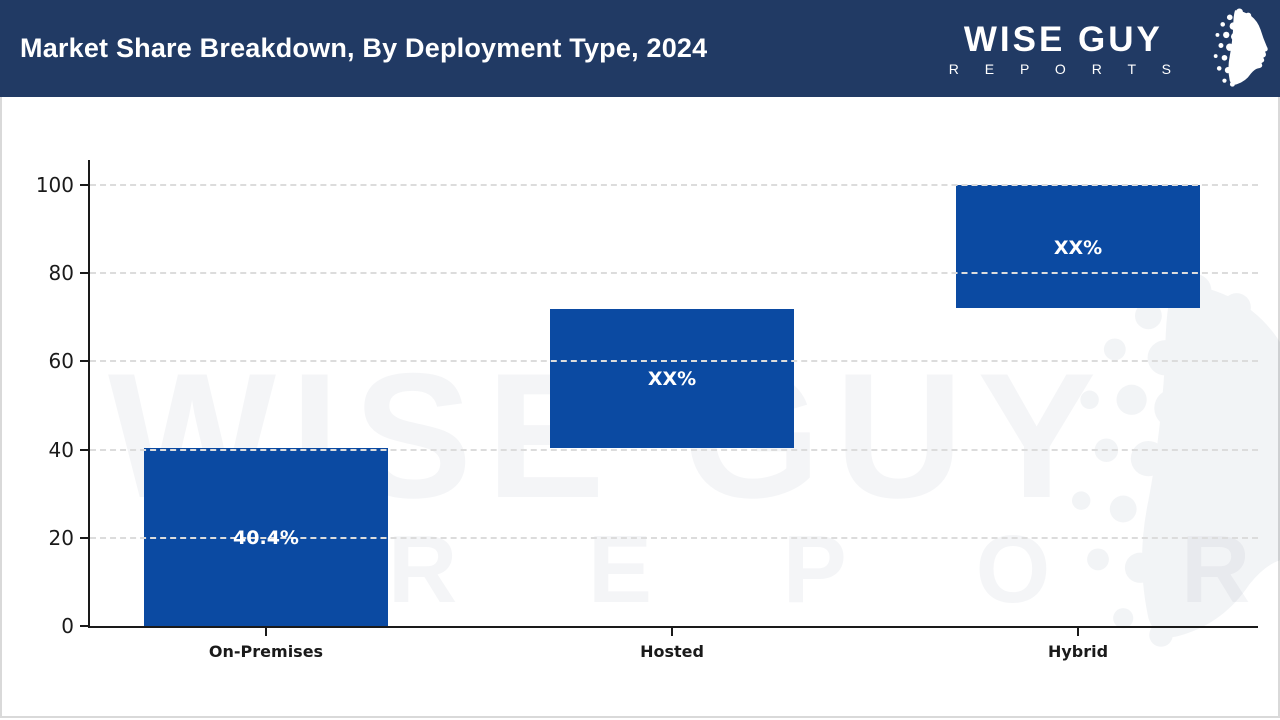 The height and width of the screenshot is (720, 1280). I want to click on x-category-label: On-Premises, so click(266, 651).